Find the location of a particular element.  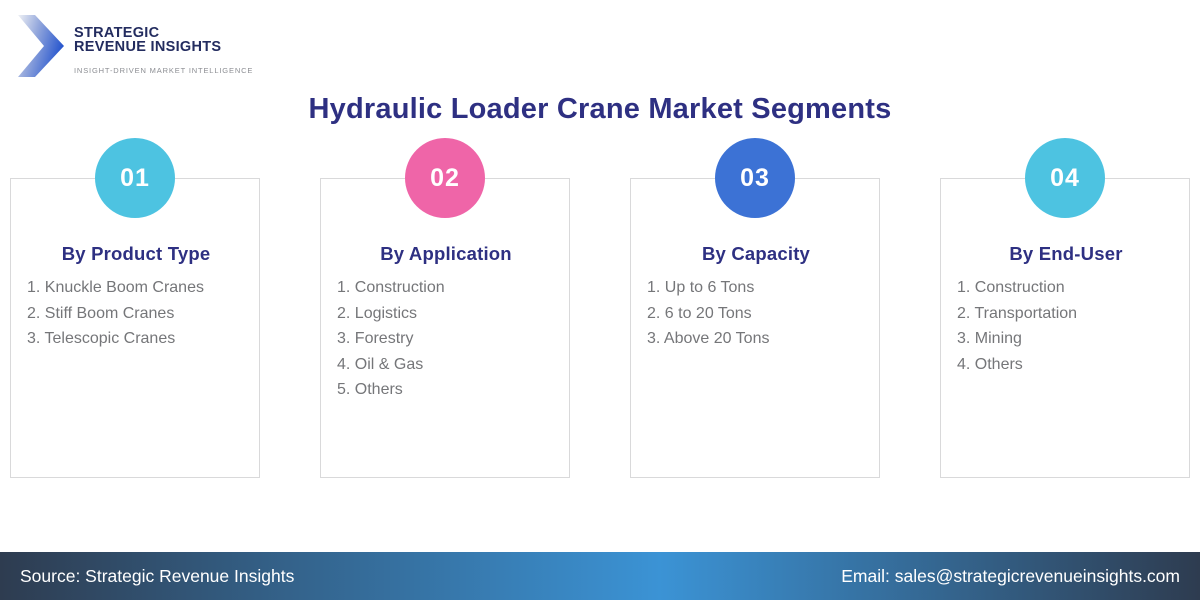

segment-heading: By Capacity is located at coordinates (756, 253).